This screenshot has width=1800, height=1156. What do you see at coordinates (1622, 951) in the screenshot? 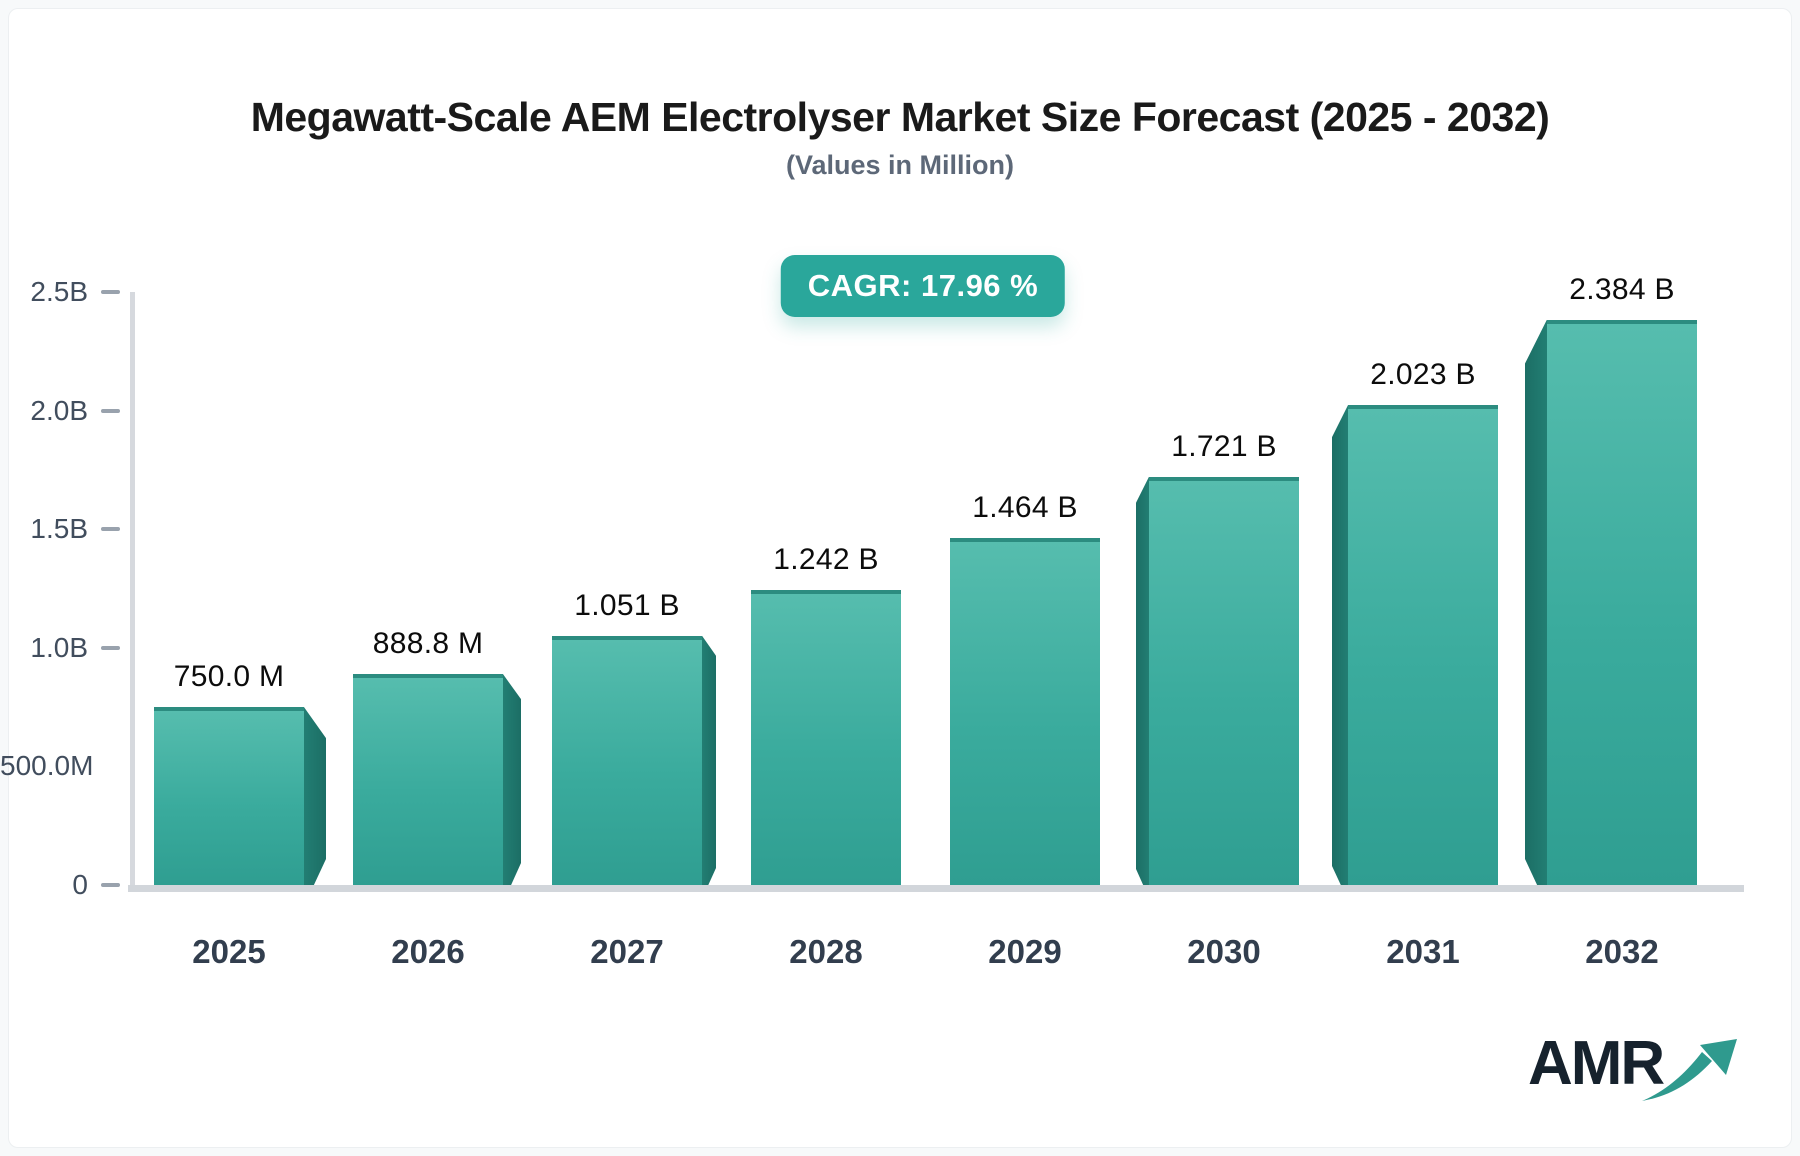
I see `x-tick-label-2032: 2032` at bounding box center [1622, 951].